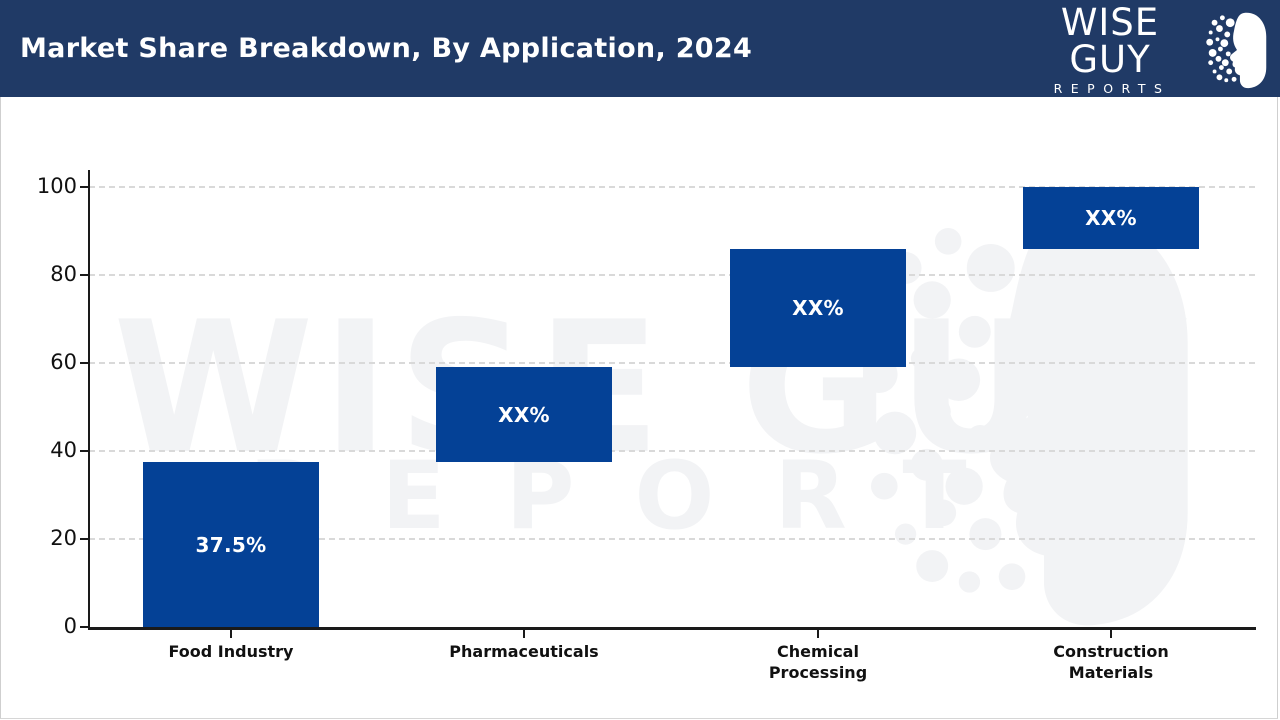  What do you see at coordinates (56, 186) in the screenshot?
I see `y-axis-tick-label: 100` at bounding box center [56, 186].